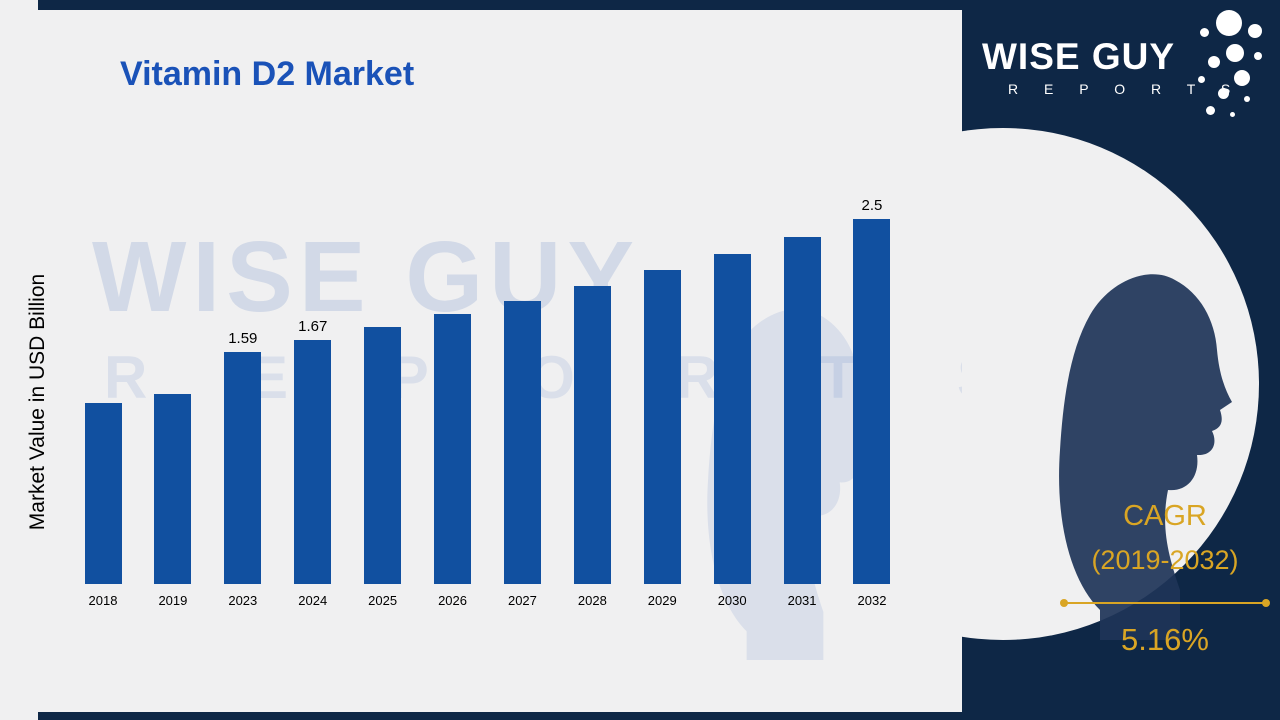 This screenshot has width=1280, height=720. I want to click on bar-group-2030: 2030, so click(732, 420).